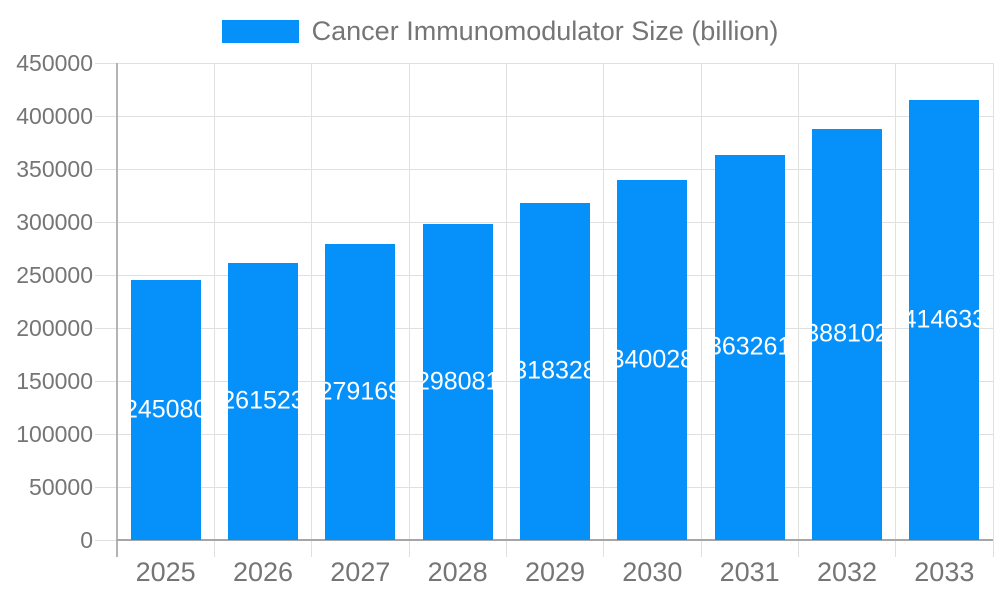 The height and width of the screenshot is (600, 1000). Describe the element at coordinates (457, 572) in the screenshot. I see `x-axis-label: 2028` at that location.